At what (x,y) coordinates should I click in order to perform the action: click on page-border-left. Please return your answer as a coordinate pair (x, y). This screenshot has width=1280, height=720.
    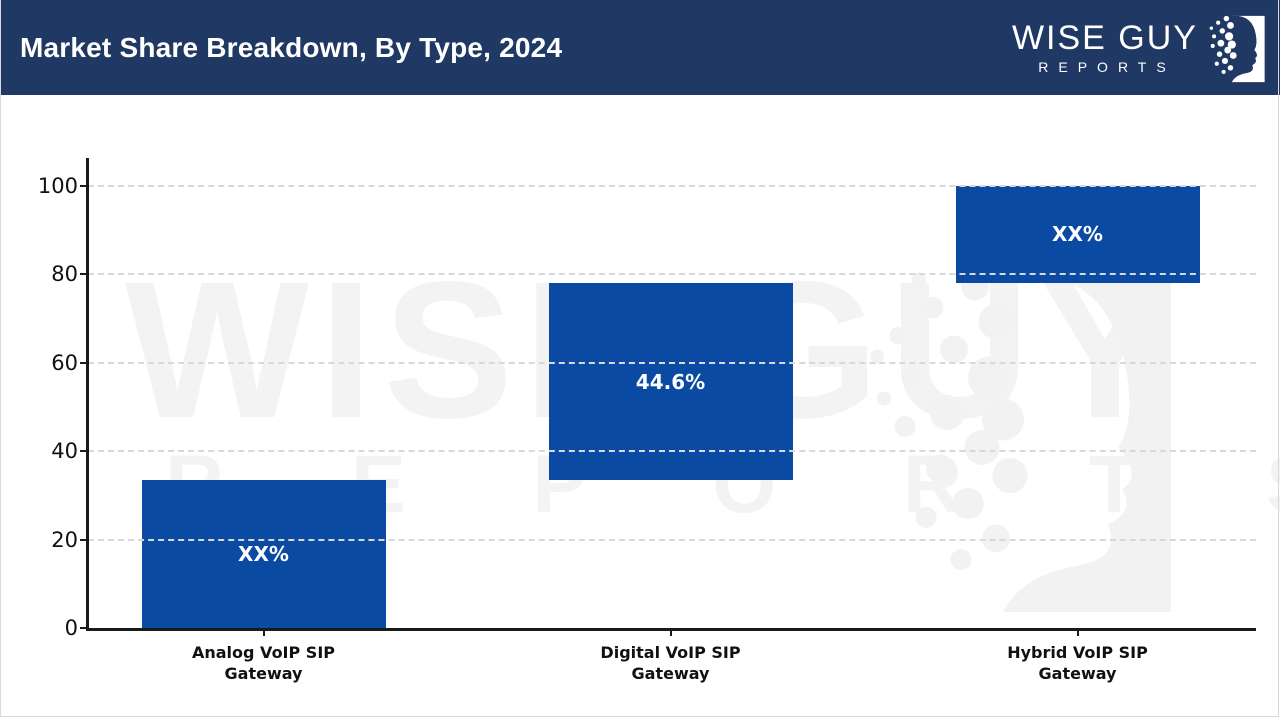
    Looking at the image, I should click on (0, 358).